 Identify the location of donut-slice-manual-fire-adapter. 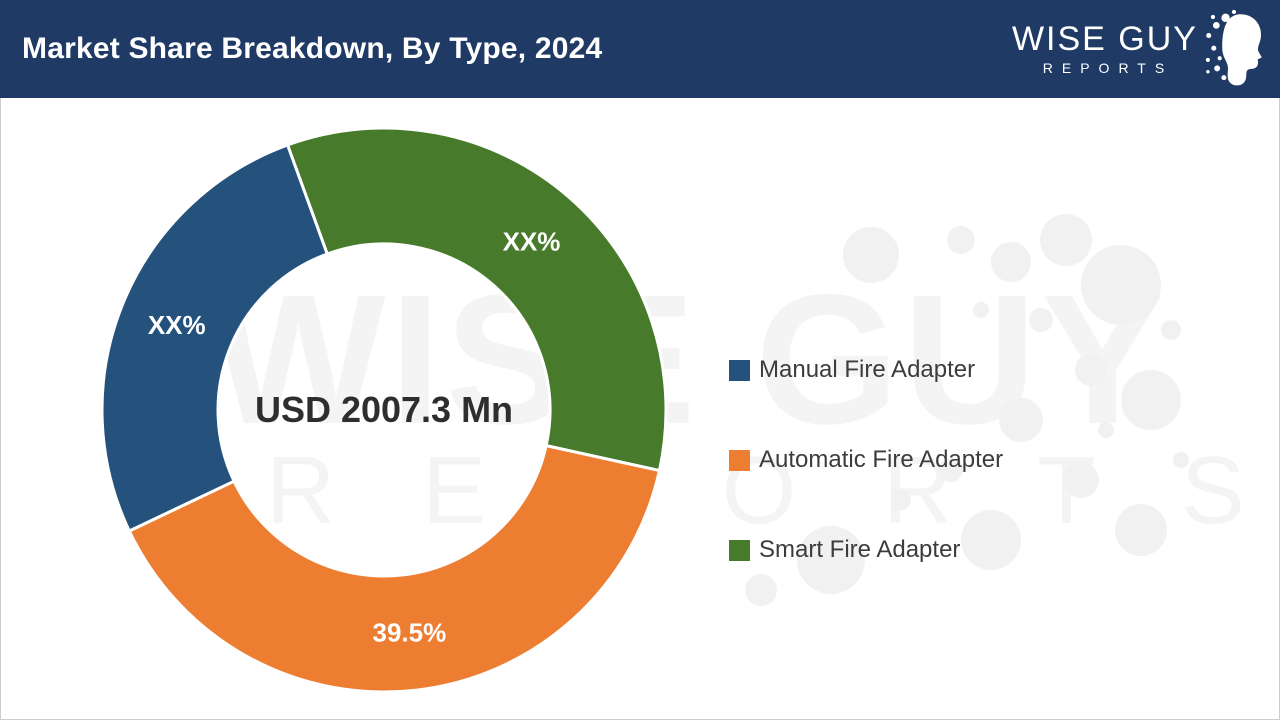
(215, 338).